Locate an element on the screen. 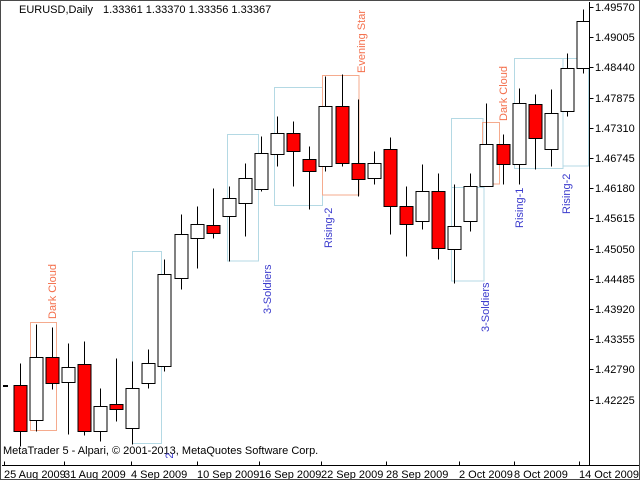  candle-11-sep-2009 is located at coordinates (229, 224).